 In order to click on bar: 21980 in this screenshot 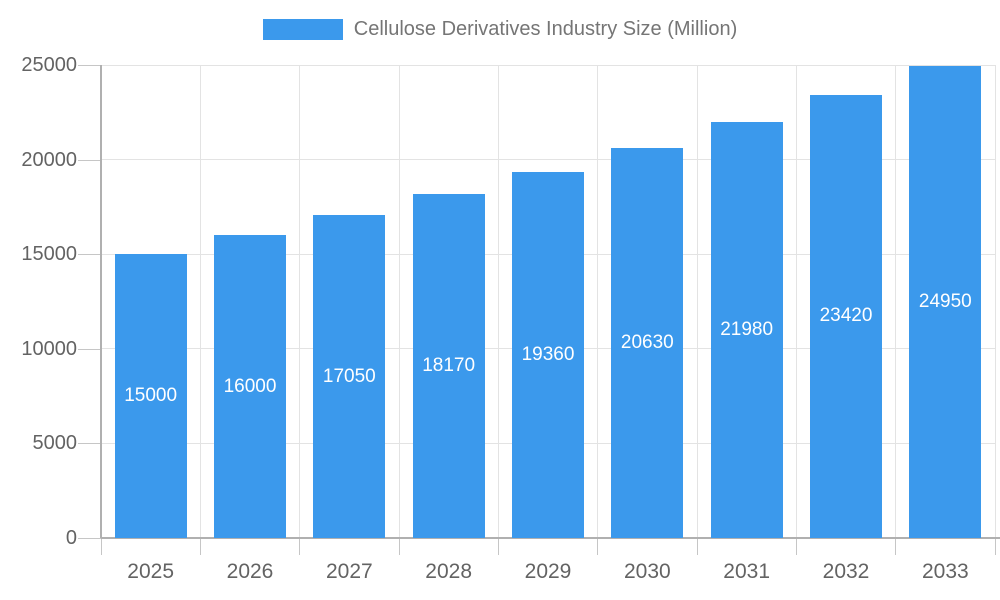, I will do `click(746, 330)`.